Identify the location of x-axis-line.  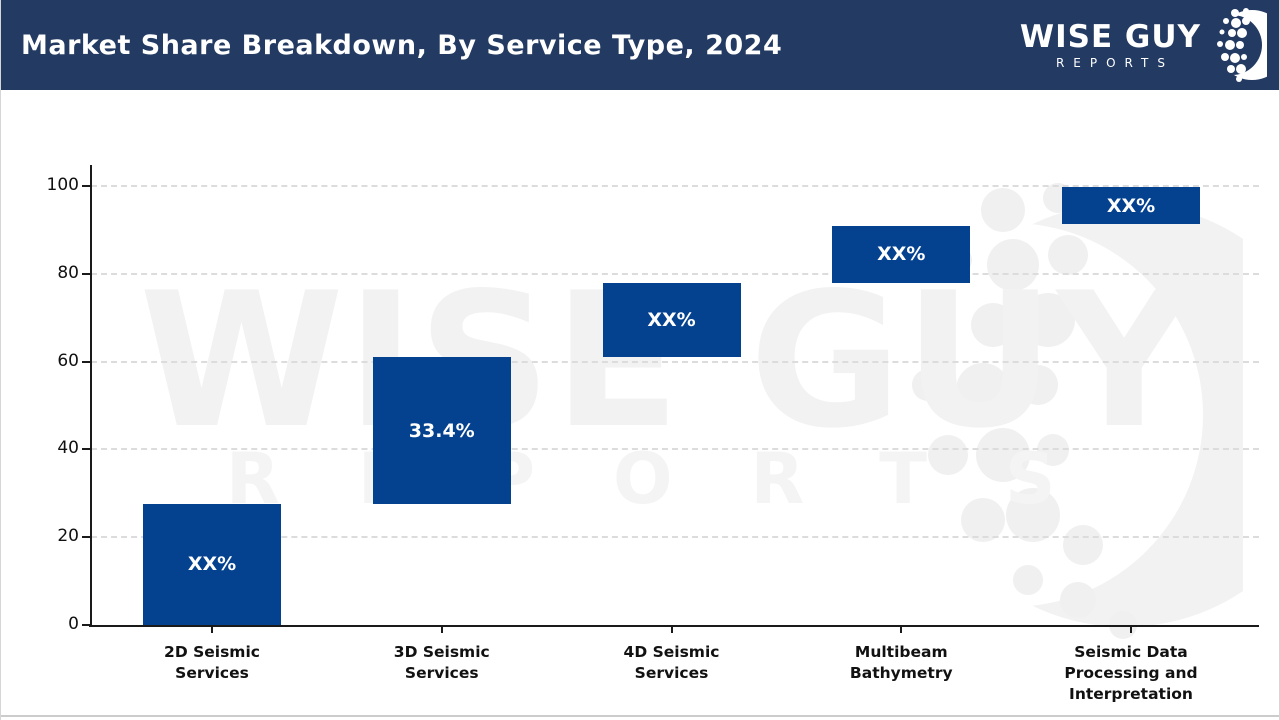
(674, 626).